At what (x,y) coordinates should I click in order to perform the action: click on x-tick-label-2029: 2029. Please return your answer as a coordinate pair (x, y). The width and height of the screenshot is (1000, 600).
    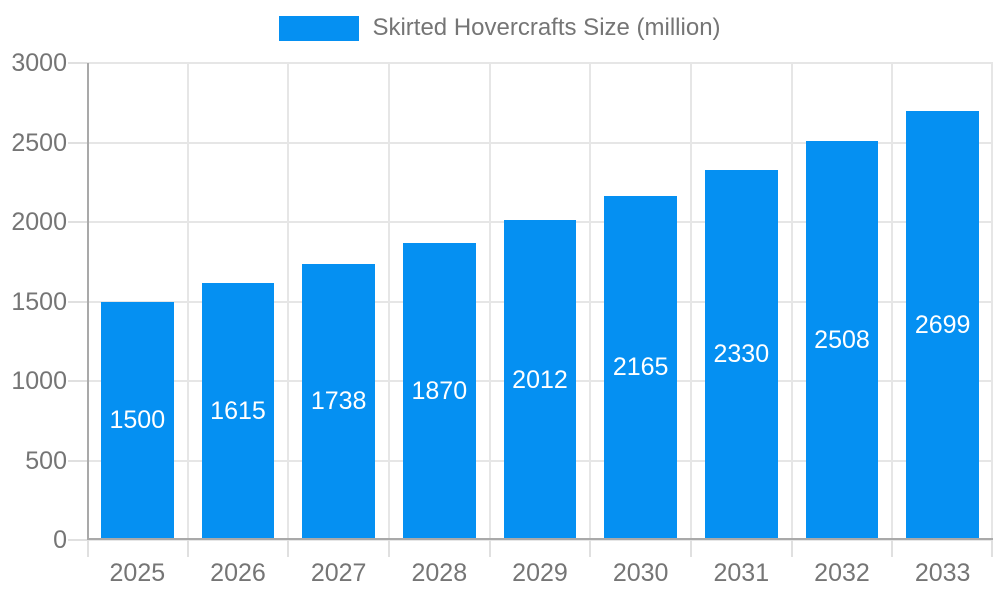
    Looking at the image, I should click on (540, 573).